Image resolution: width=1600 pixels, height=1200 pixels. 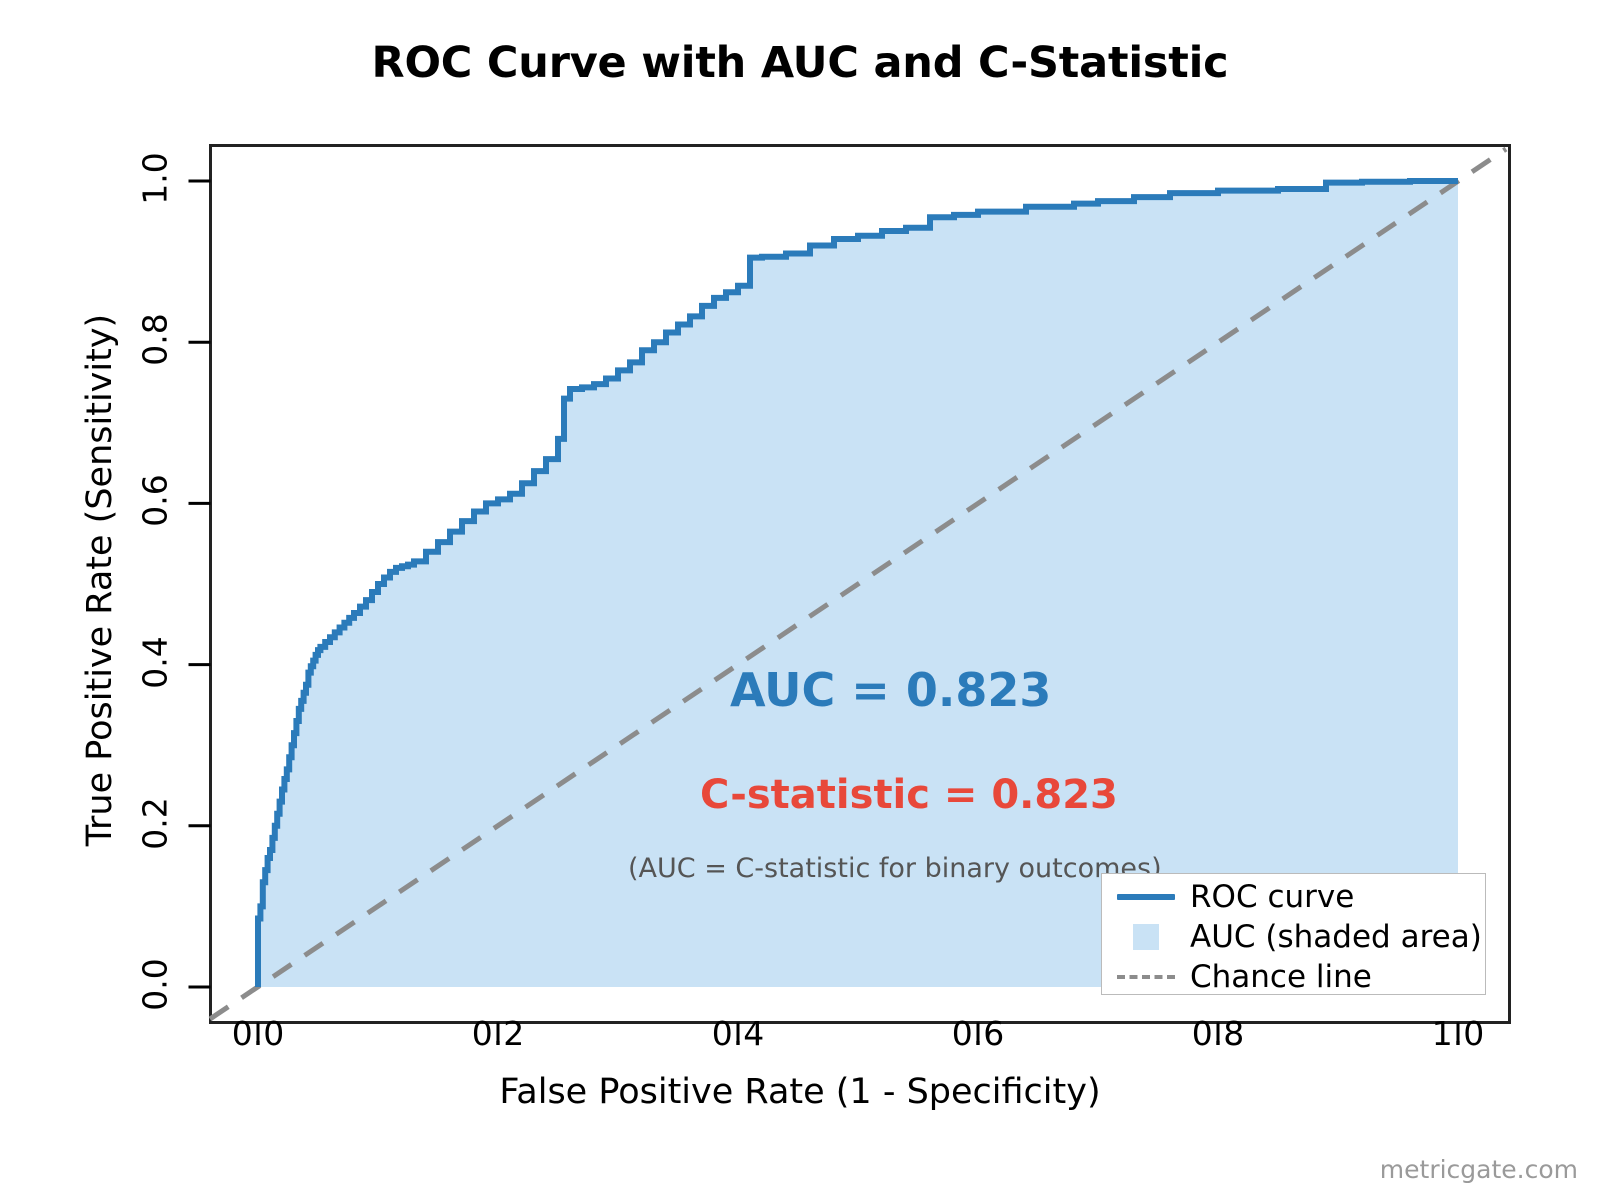 I want to click on legend-item-chance-line: Chance line, so click(x=1293, y=977).